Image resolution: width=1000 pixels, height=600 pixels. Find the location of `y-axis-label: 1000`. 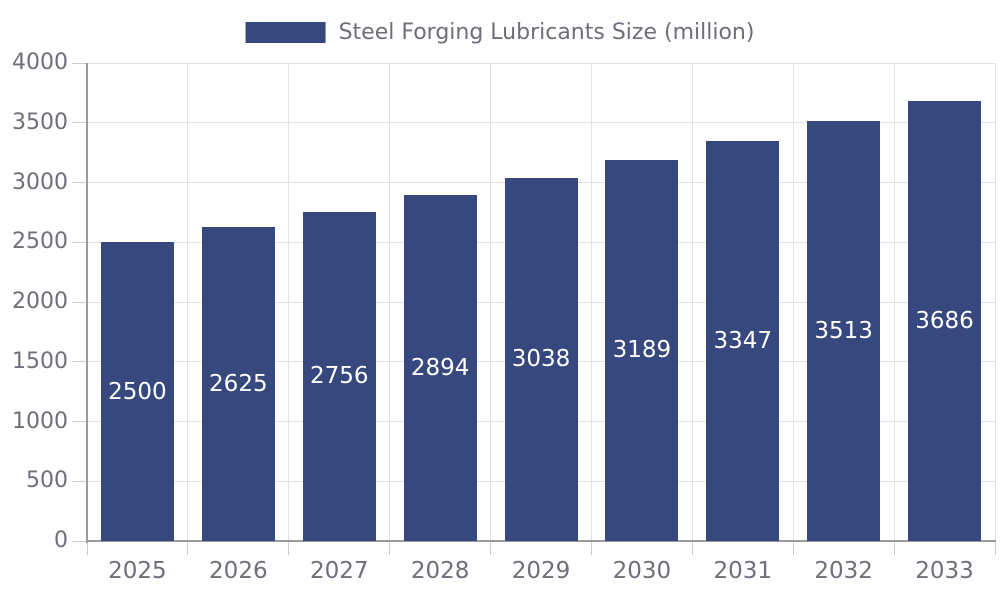

y-axis-label: 1000 is located at coordinates (40, 421).